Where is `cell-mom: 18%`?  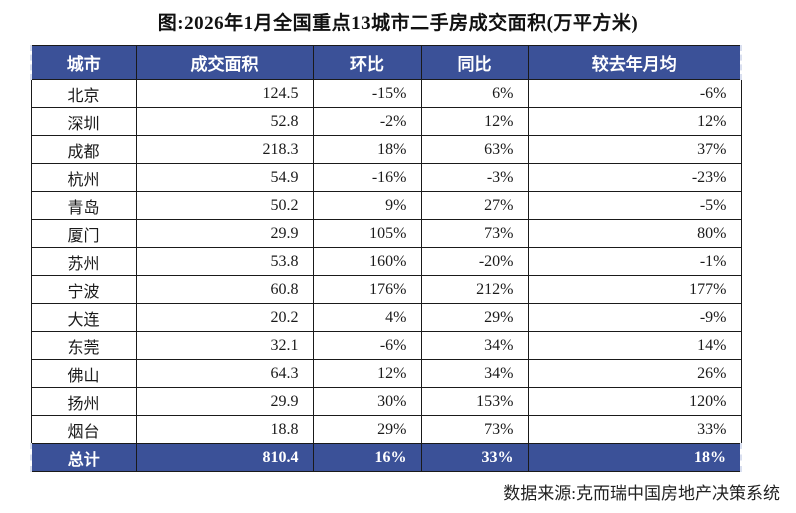 cell-mom: 18% is located at coordinates (367, 149).